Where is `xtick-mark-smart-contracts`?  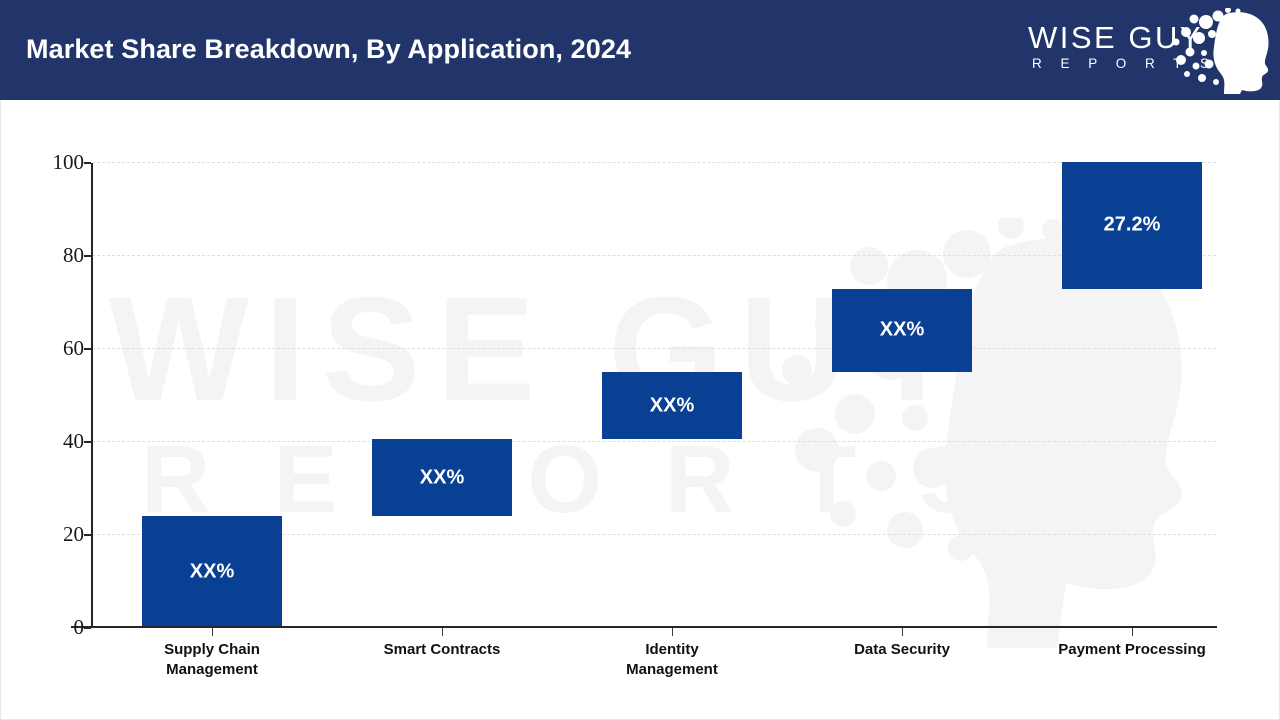 xtick-mark-smart-contracts is located at coordinates (442, 632).